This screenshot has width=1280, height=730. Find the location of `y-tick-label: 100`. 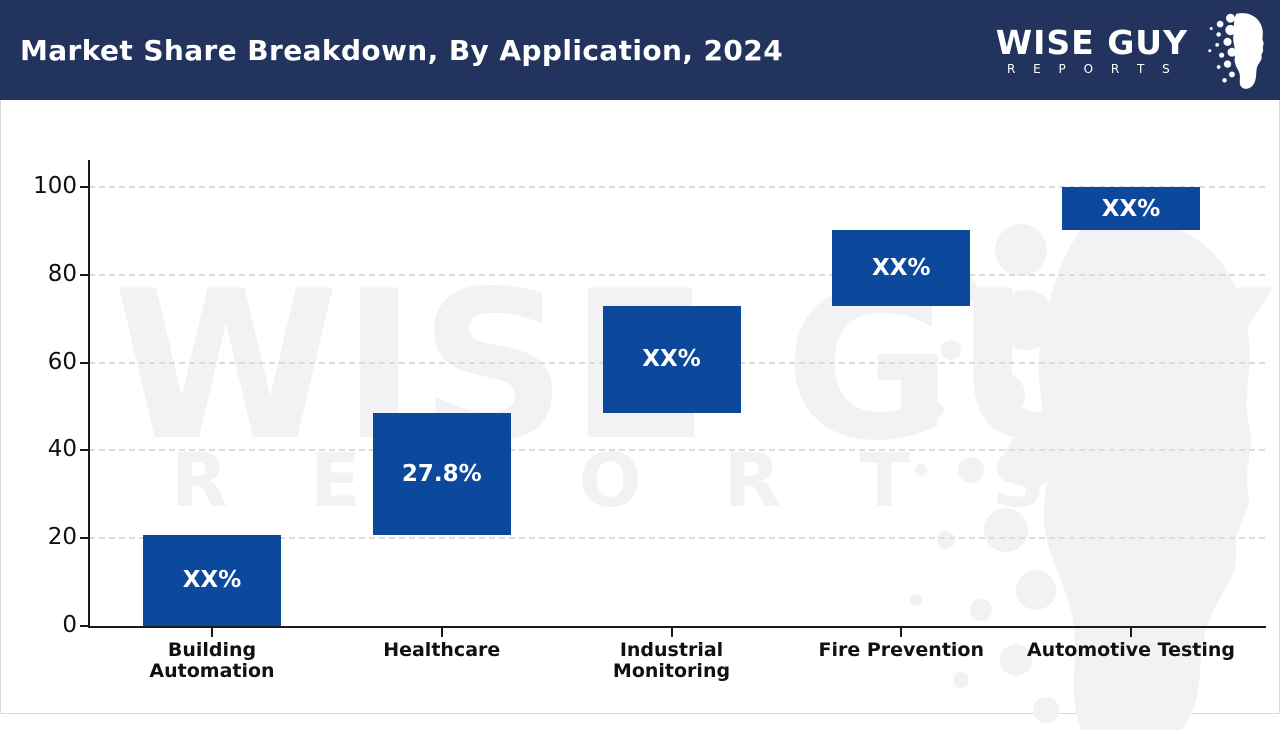

y-tick-label: 100 is located at coordinates (55, 186).